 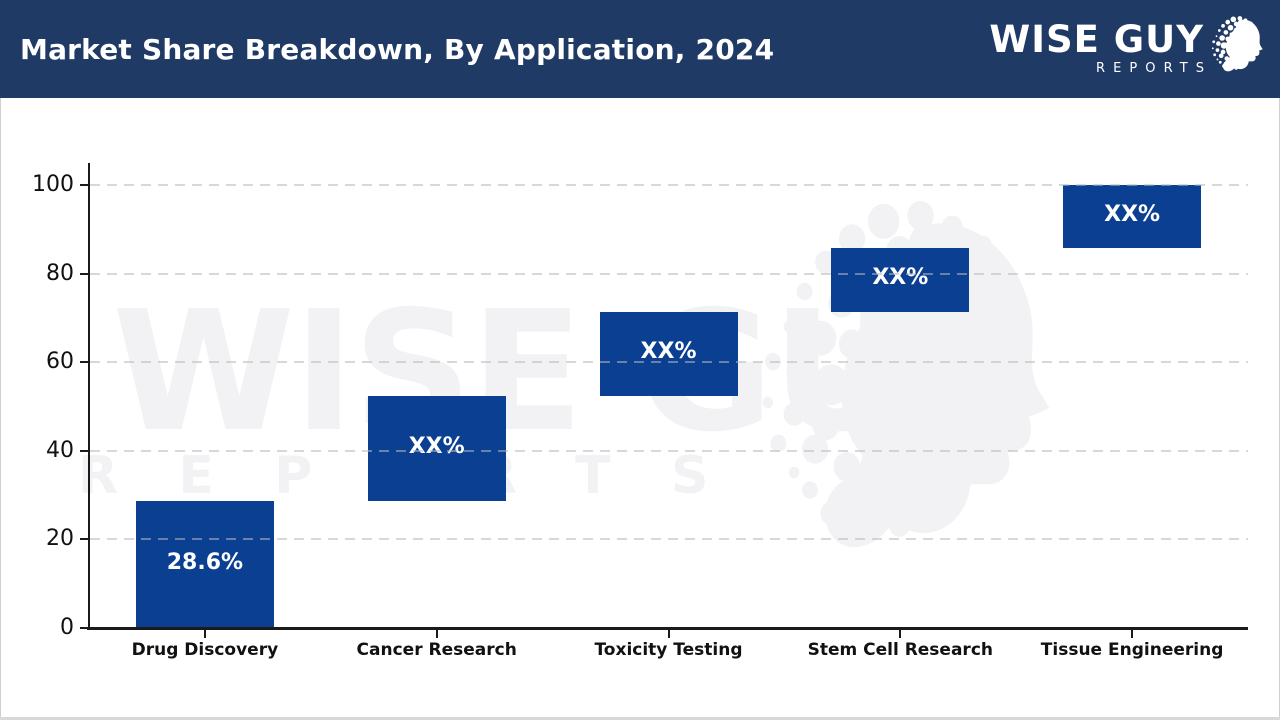 I want to click on y-axis-tick-label: 80, so click(x=60, y=273).